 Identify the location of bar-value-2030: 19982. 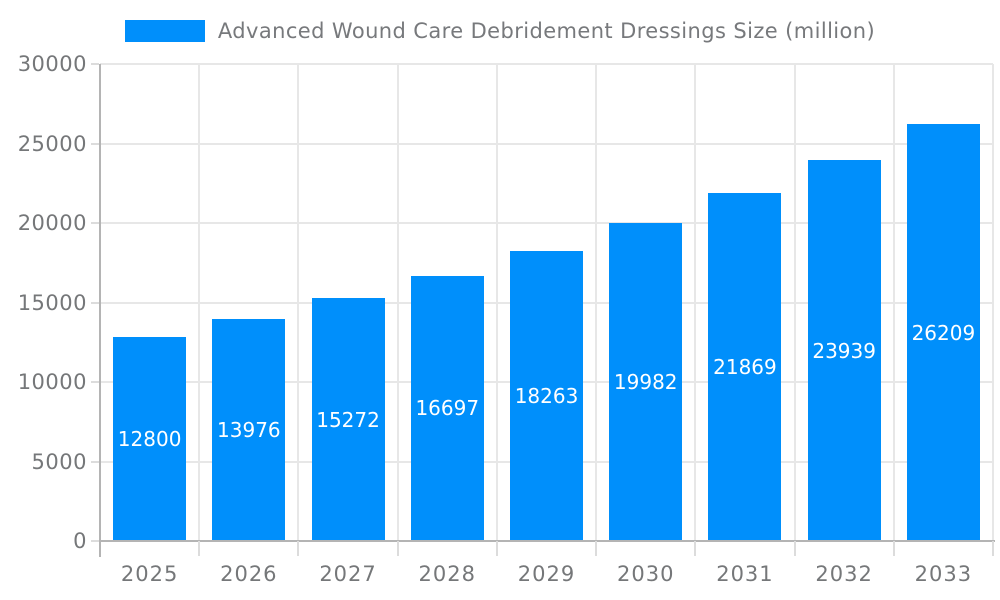
(645, 382).